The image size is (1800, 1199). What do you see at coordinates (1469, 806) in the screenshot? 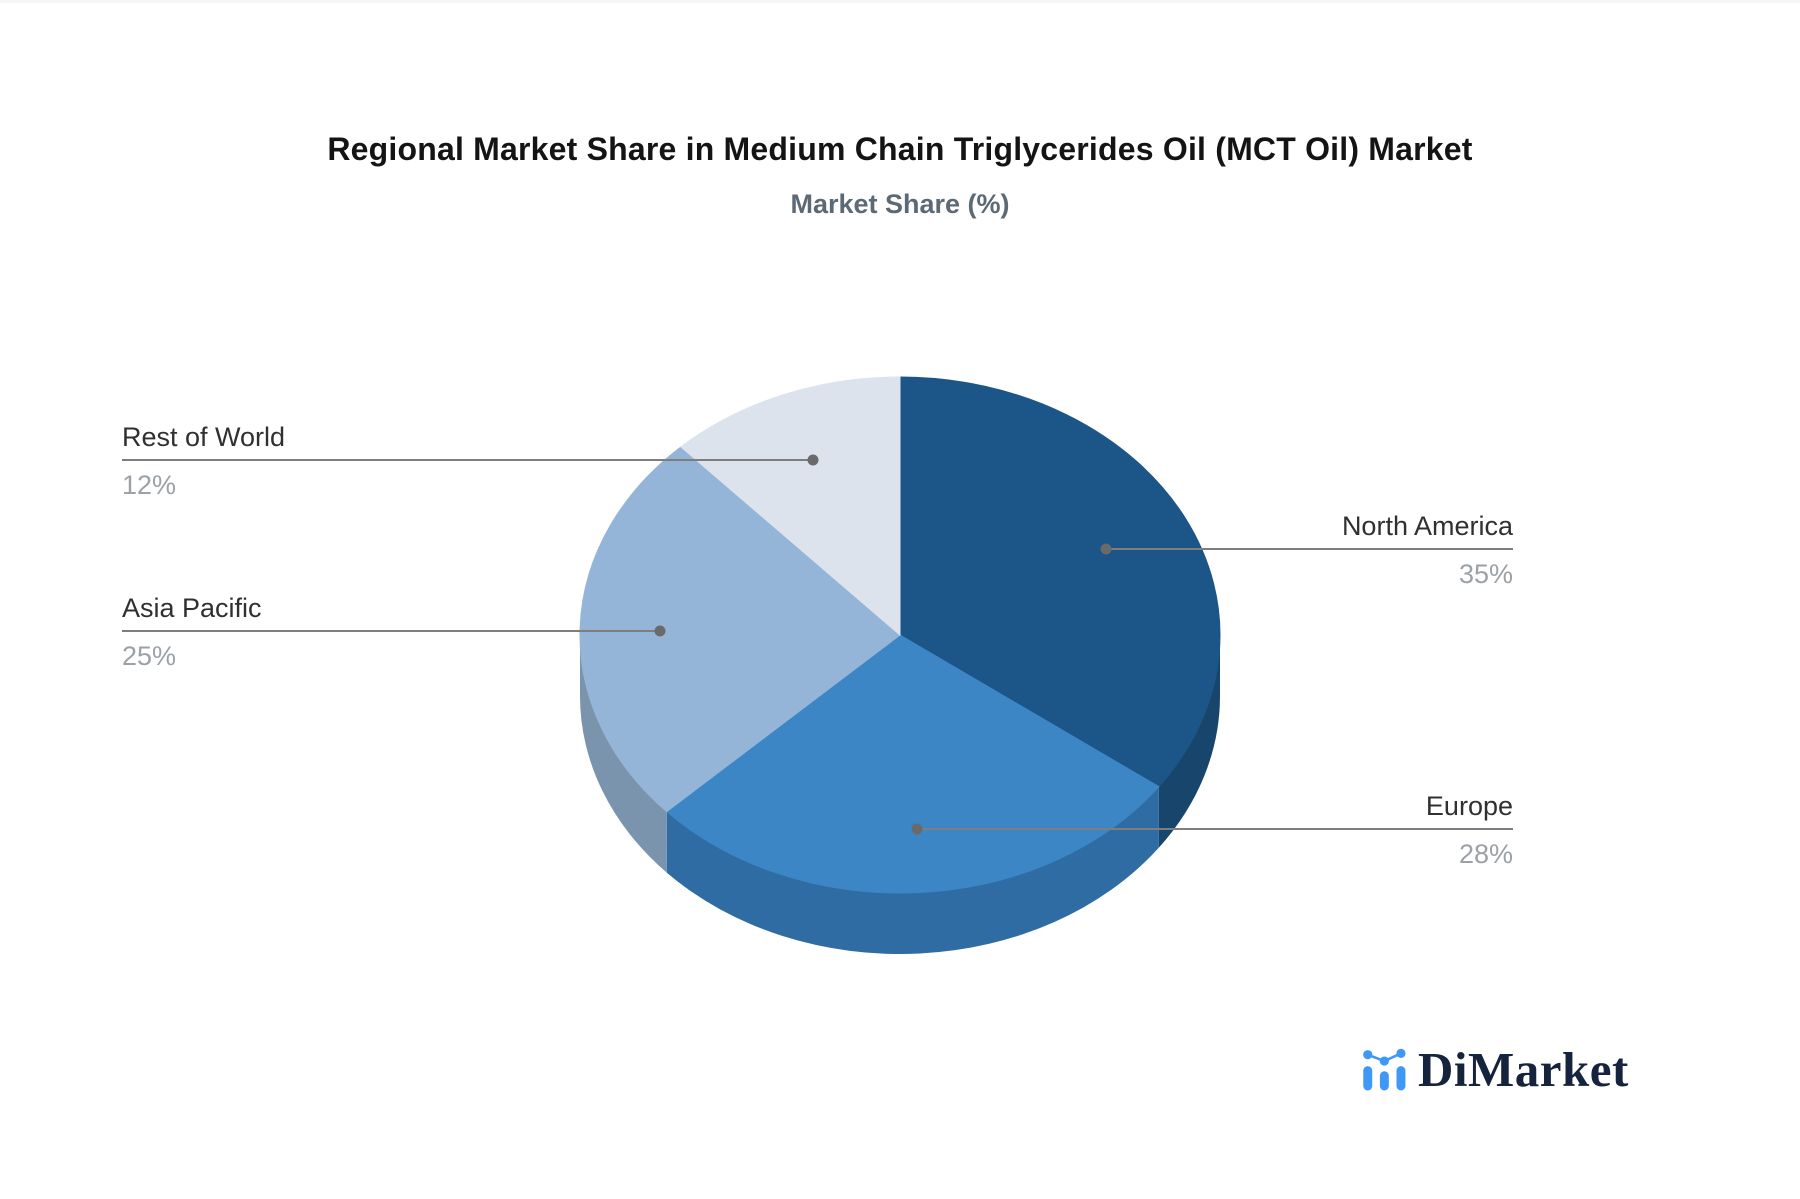
I see `slice-label: Europe` at bounding box center [1469, 806].